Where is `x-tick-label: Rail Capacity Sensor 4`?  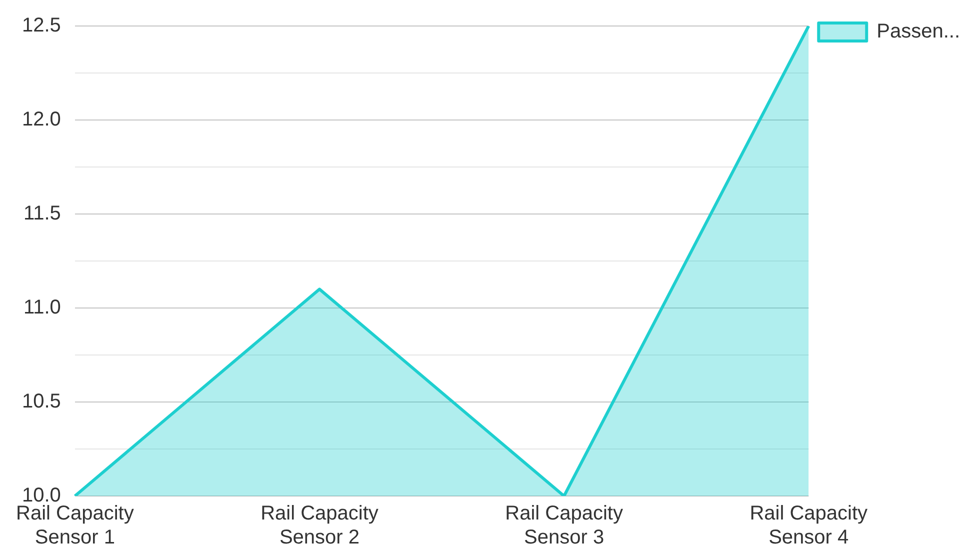 x-tick-label: Rail Capacity Sensor 4 is located at coordinates (809, 525).